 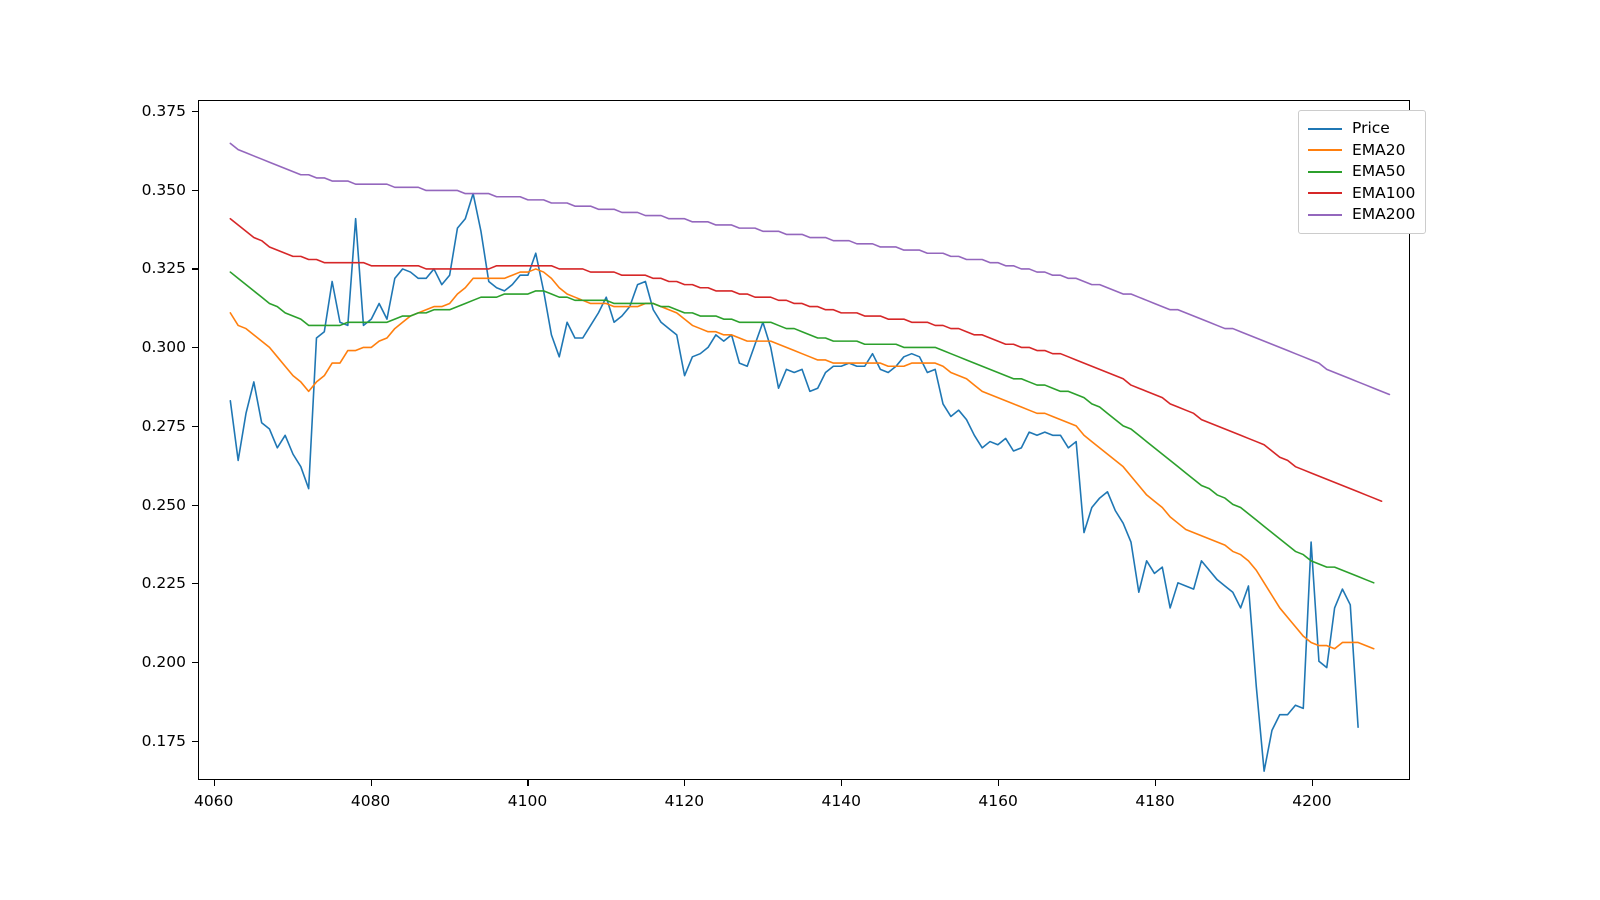 What do you see at coordinates (841, 801) in the screenshot?
I see `x-tick-label: 4140` at bounding box center [841, 801].